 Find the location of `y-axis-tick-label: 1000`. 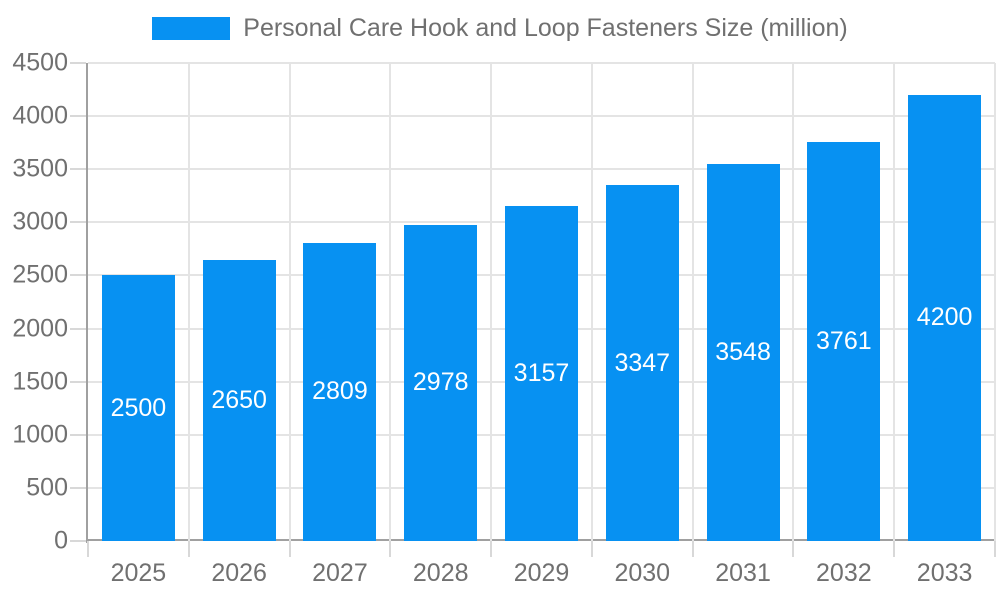

y-axis-tick-label: 1000 is located at coordinates (40, 434).